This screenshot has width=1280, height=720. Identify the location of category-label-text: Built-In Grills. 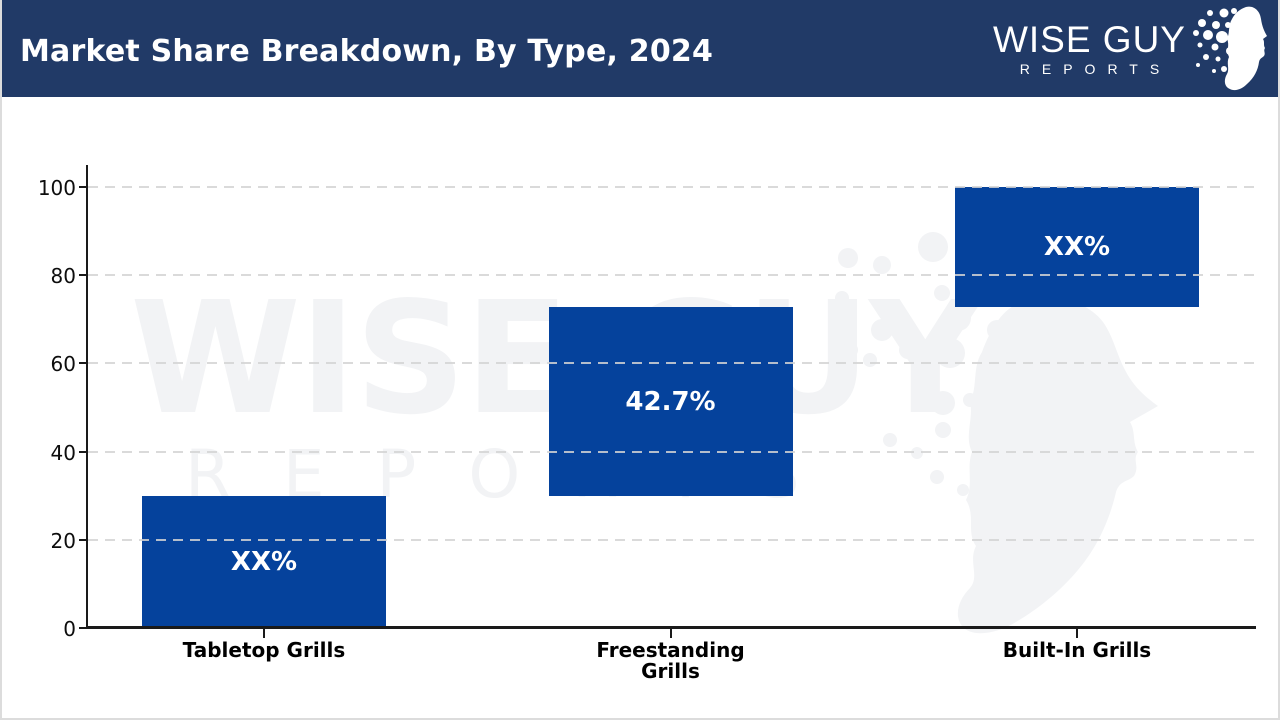
(1077, 650).